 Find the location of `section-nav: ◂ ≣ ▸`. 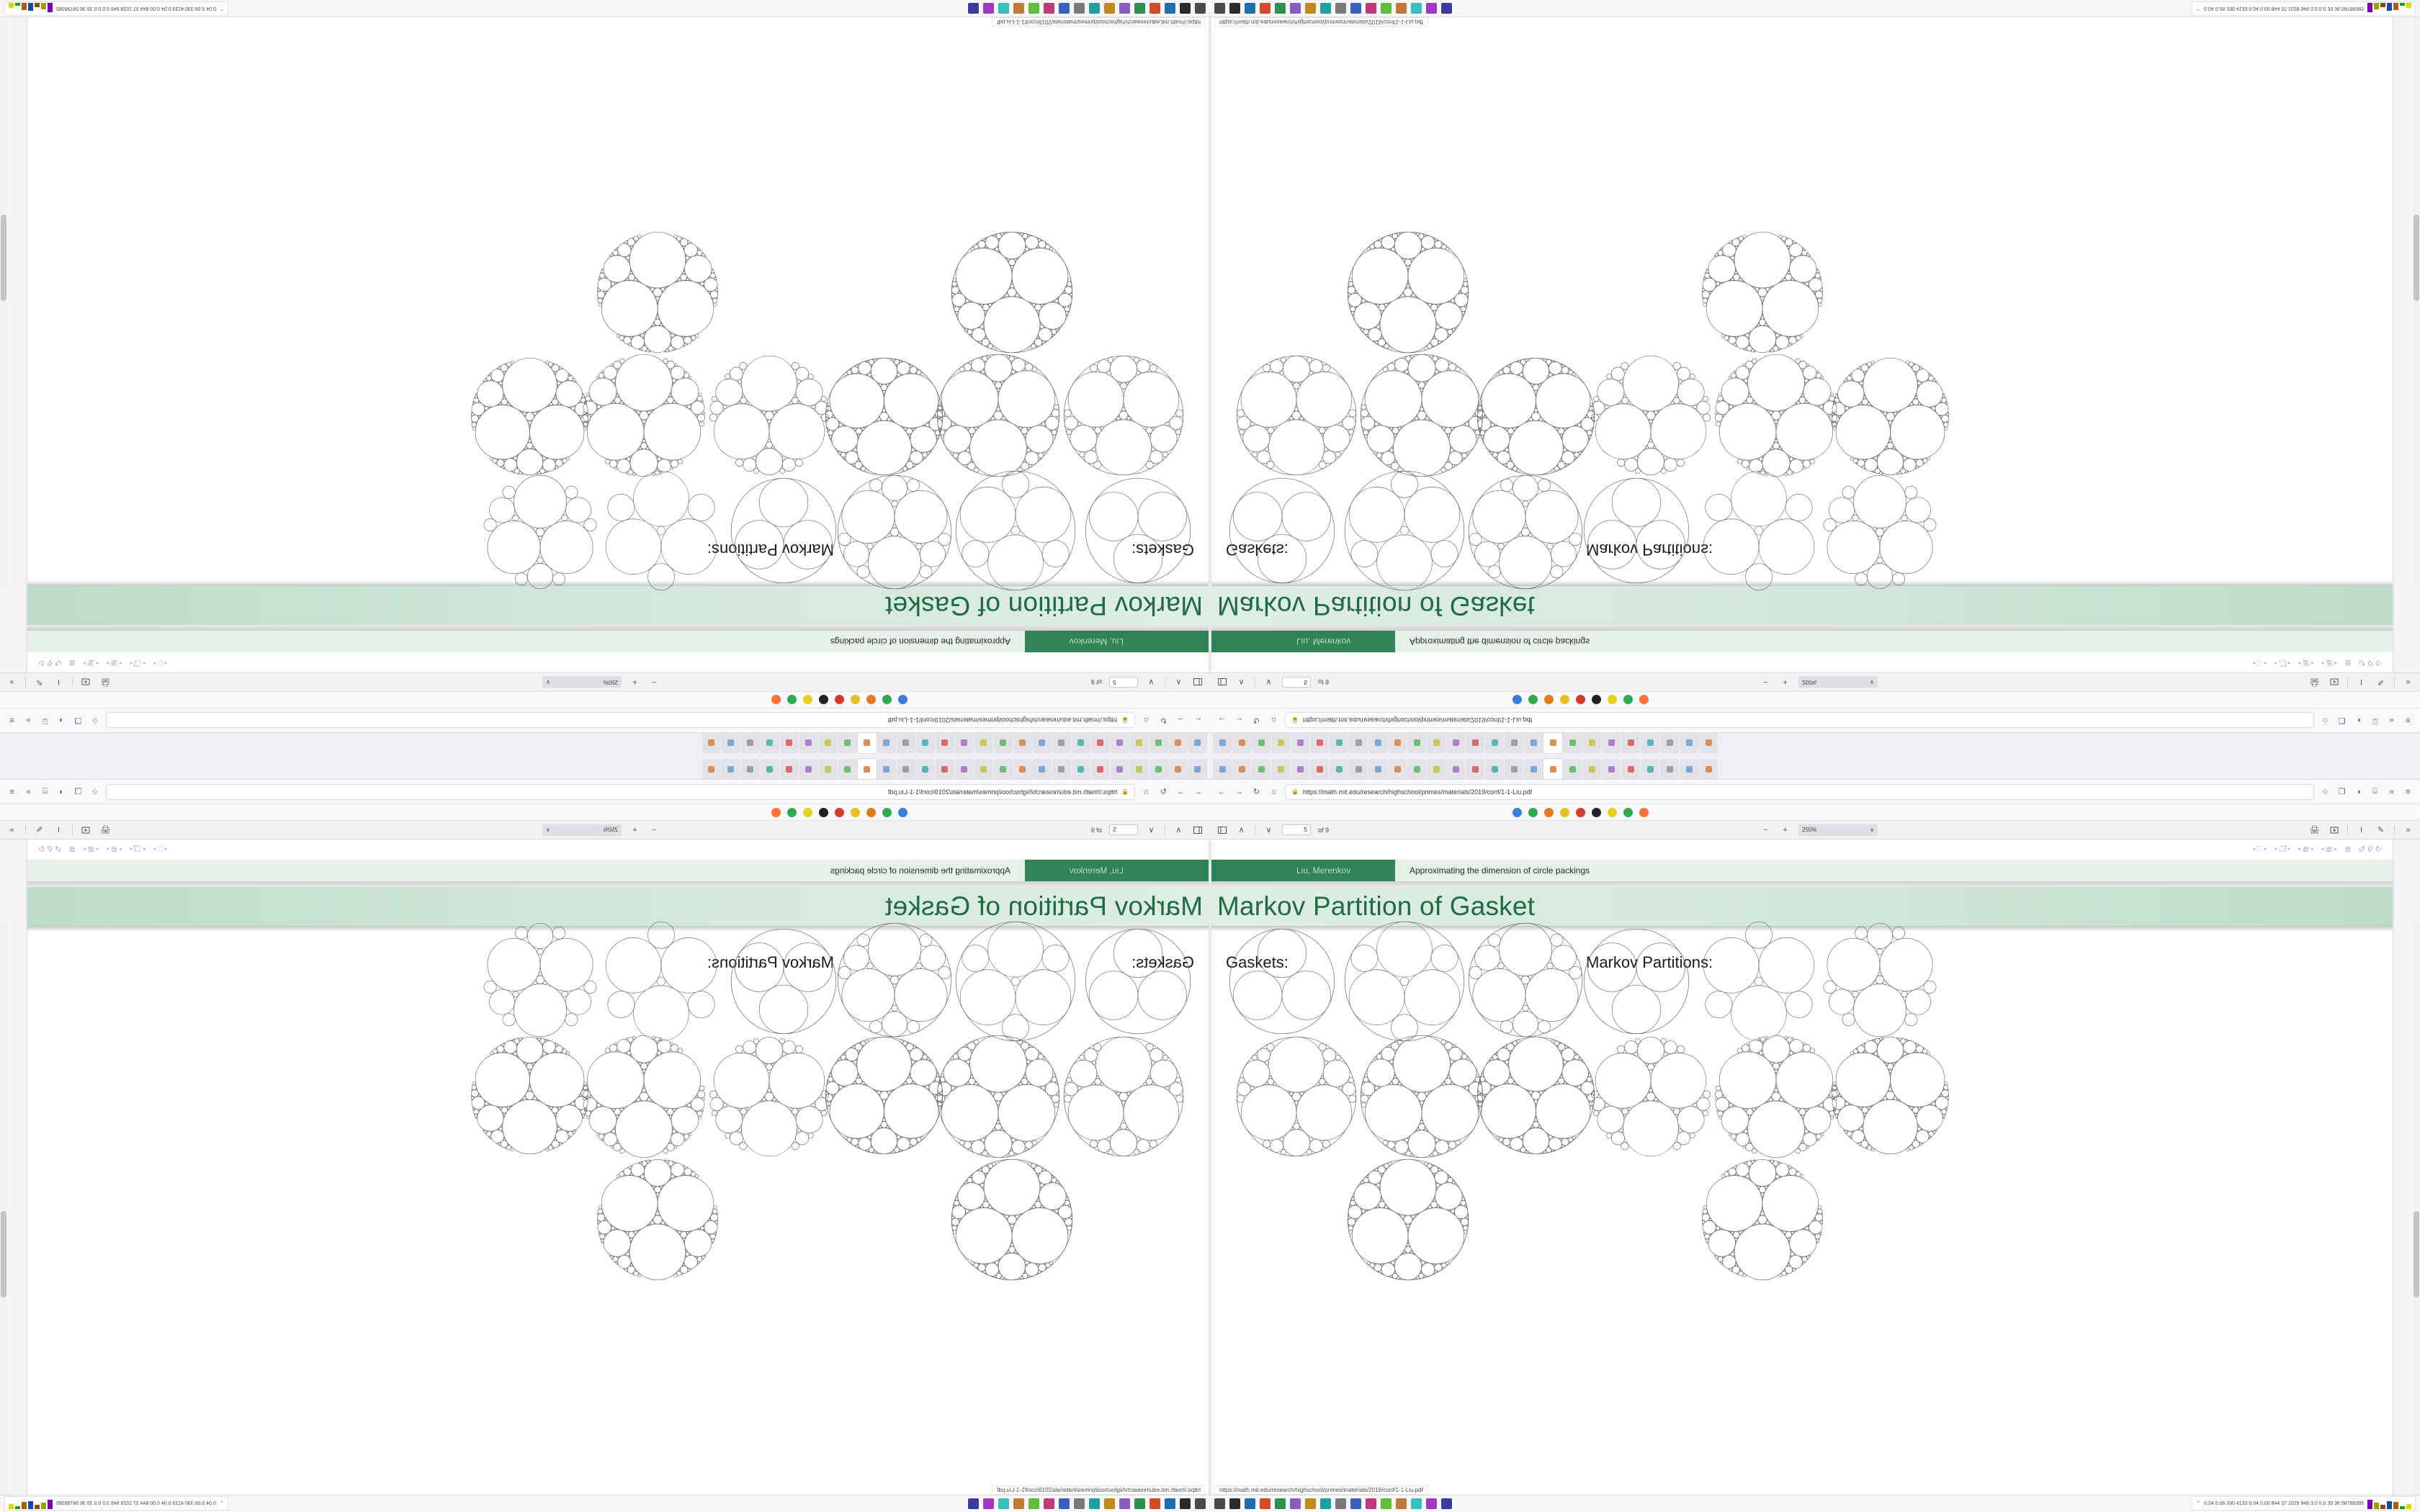

section-nav: ◂ ≣ ▸ is located at coordinates (2305, 849).